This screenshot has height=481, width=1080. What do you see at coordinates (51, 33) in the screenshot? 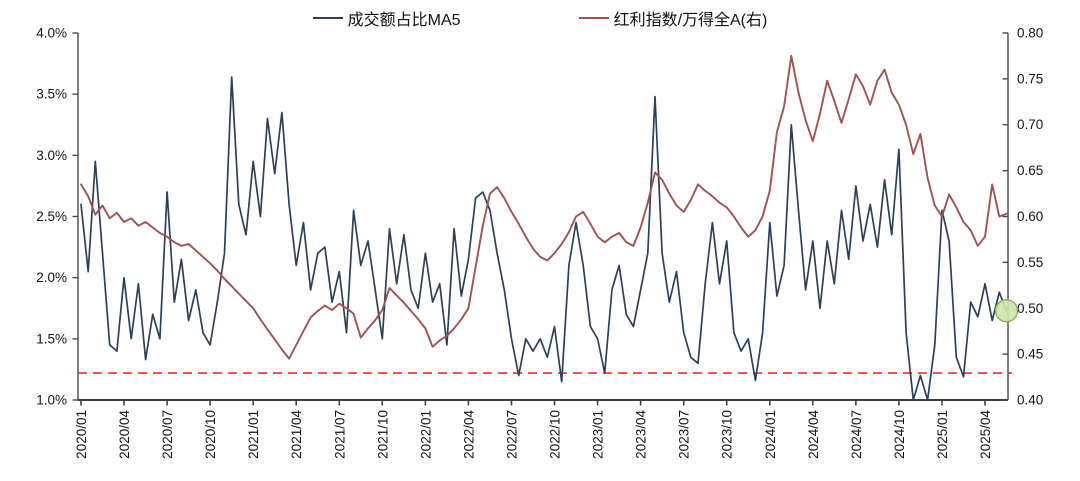
I see `left-axis-tick-label: 4.0%` at bounding box center [51, 33].